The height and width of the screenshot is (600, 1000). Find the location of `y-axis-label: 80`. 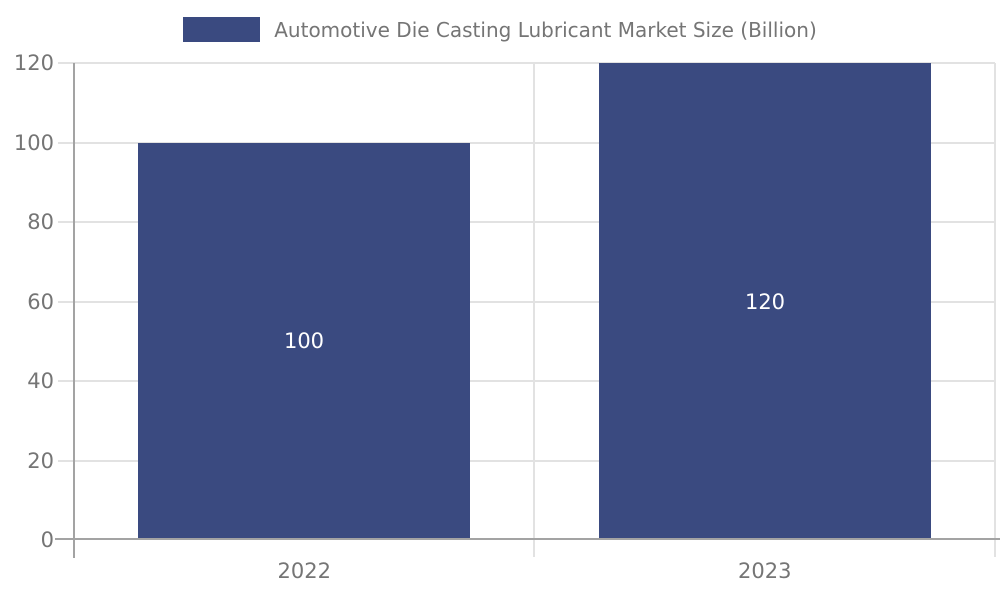

y-axis-label: 80 is located at coordinates (40, 222).